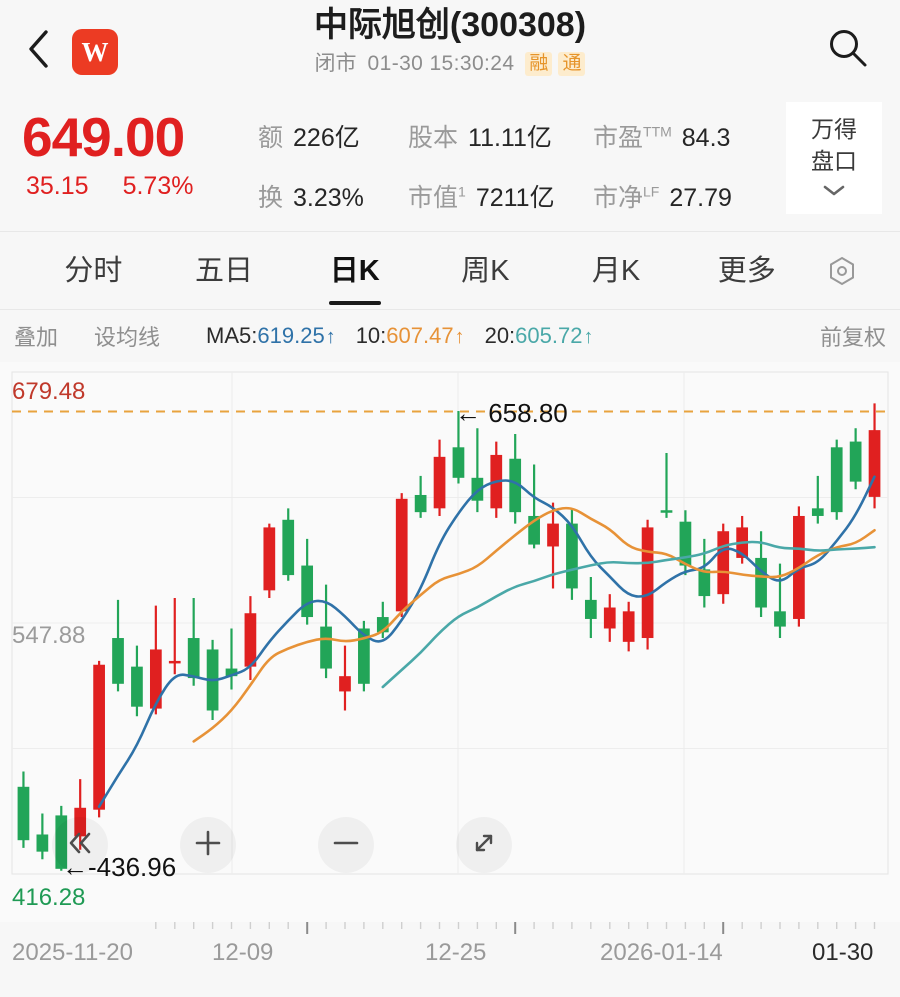  I want to click on settings-gear-icon, so click(842, 271).